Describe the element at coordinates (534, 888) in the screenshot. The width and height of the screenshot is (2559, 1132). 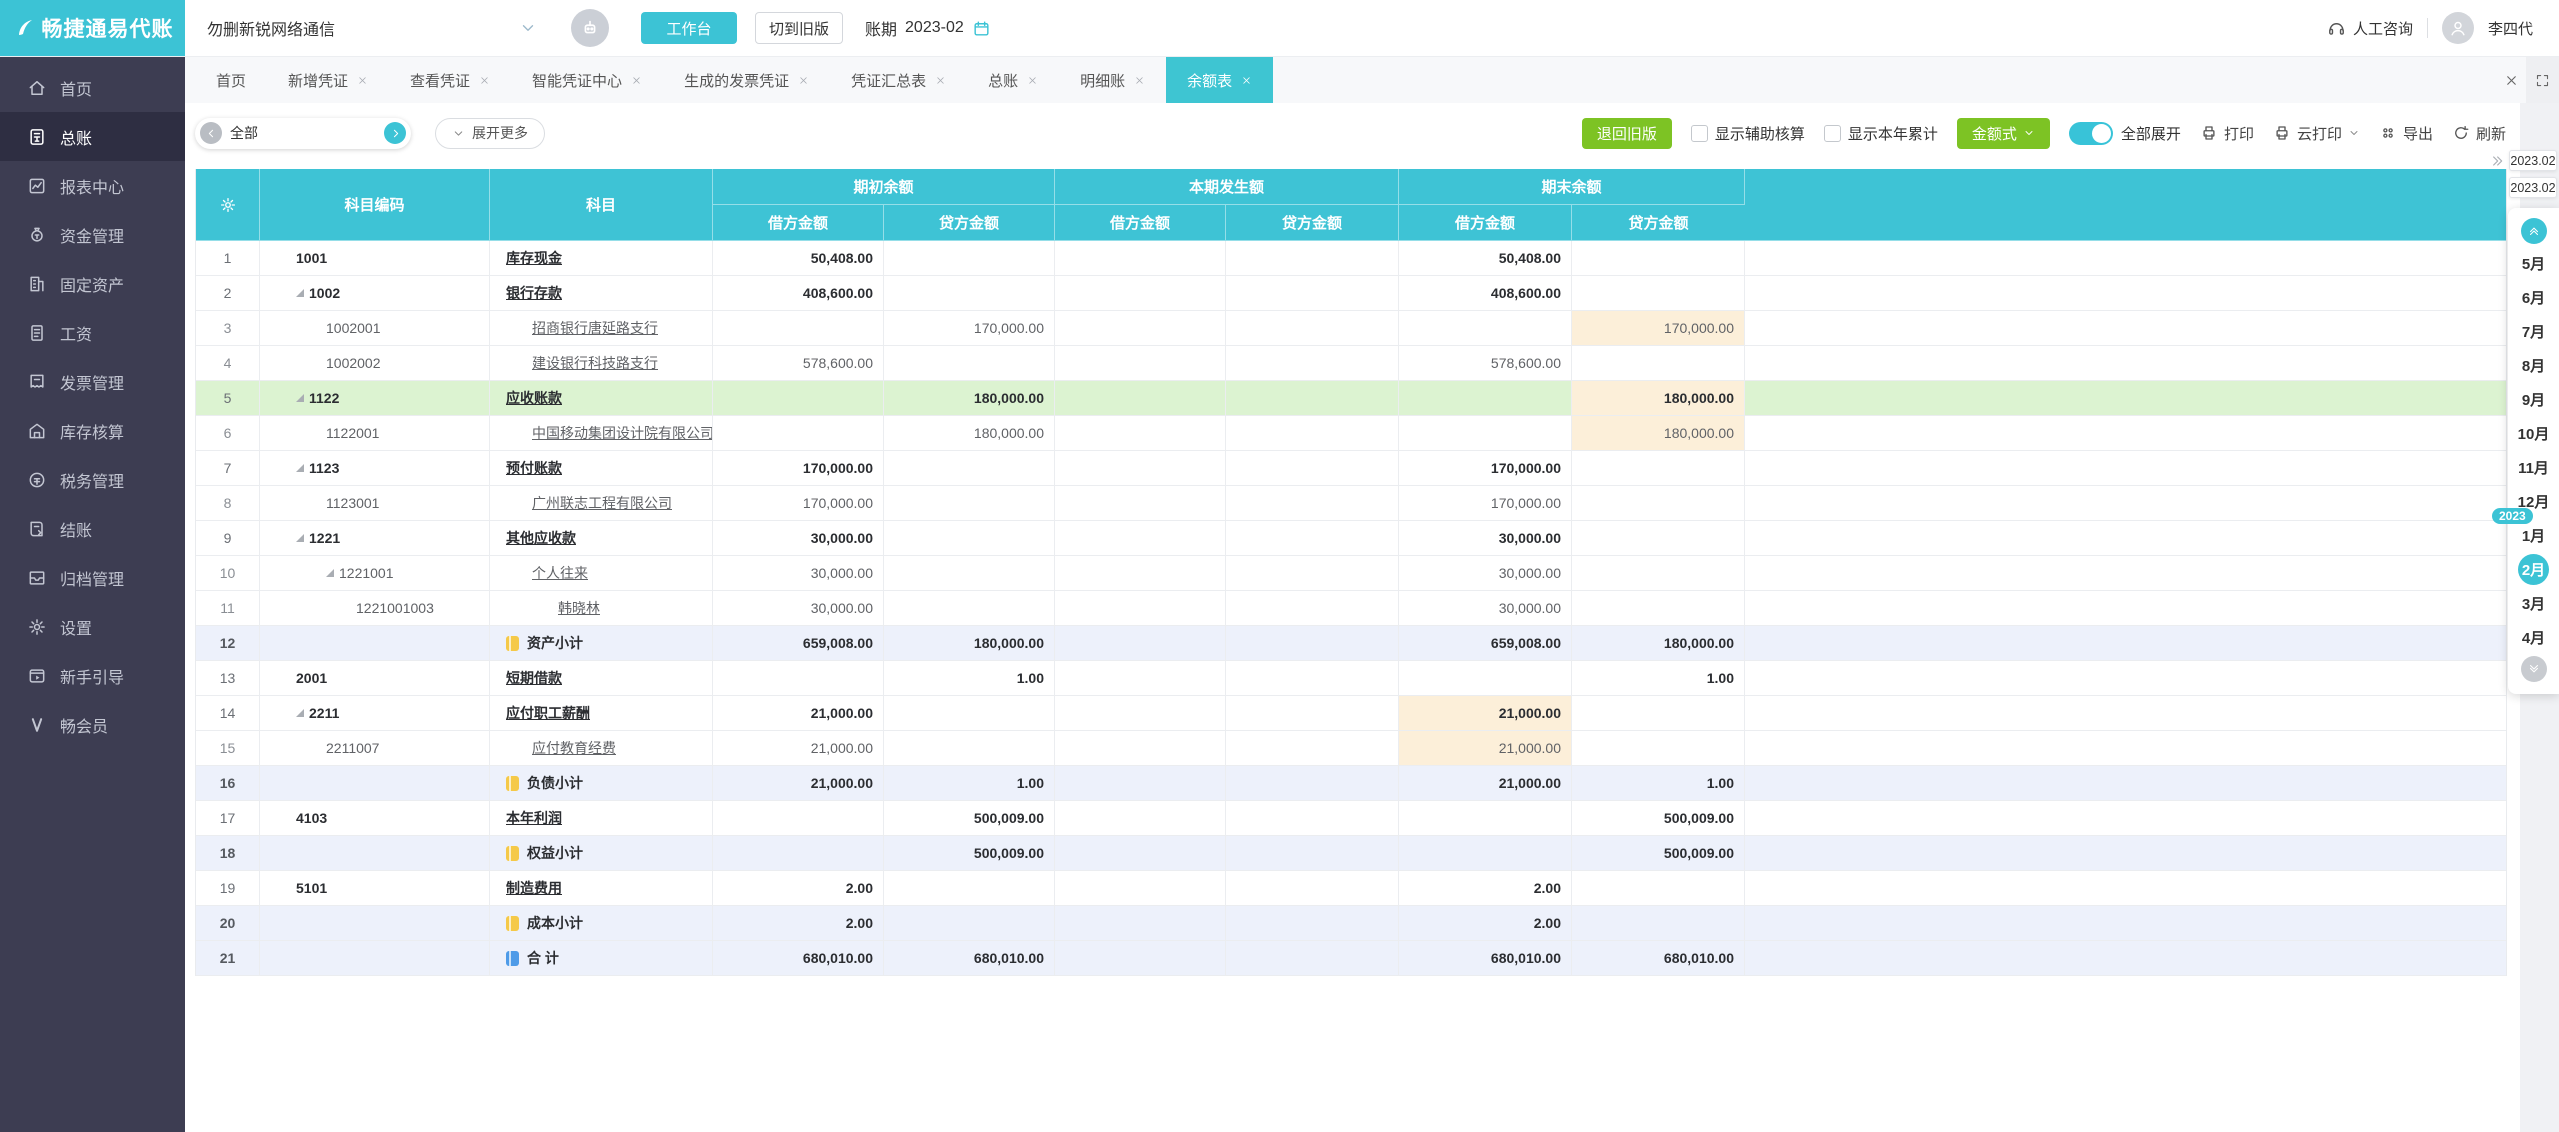
I see `account-link: 制造费用` at that location.